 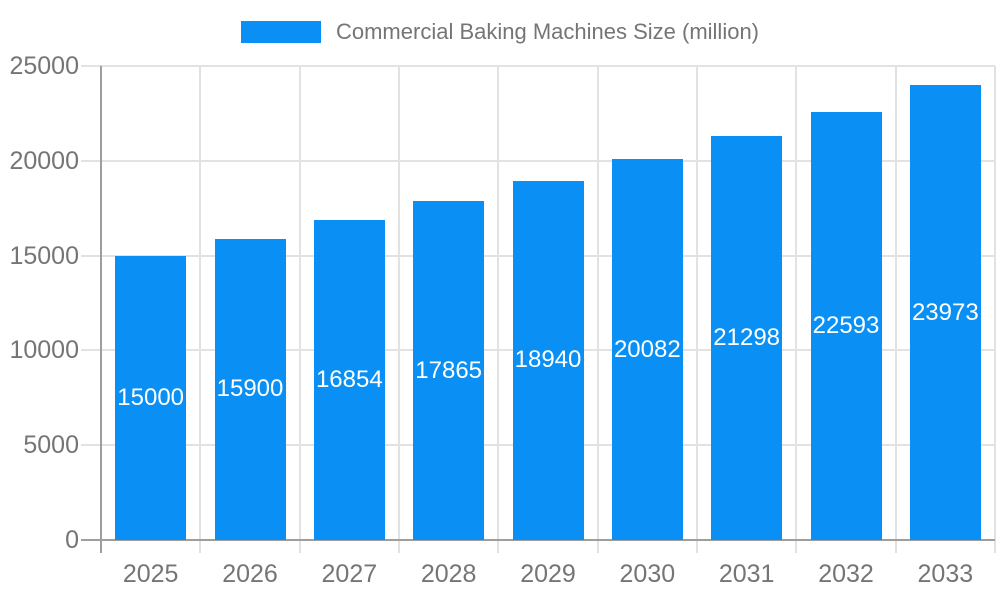 I want to click on x-tick-label: 2031, so click(x=746, y=574).